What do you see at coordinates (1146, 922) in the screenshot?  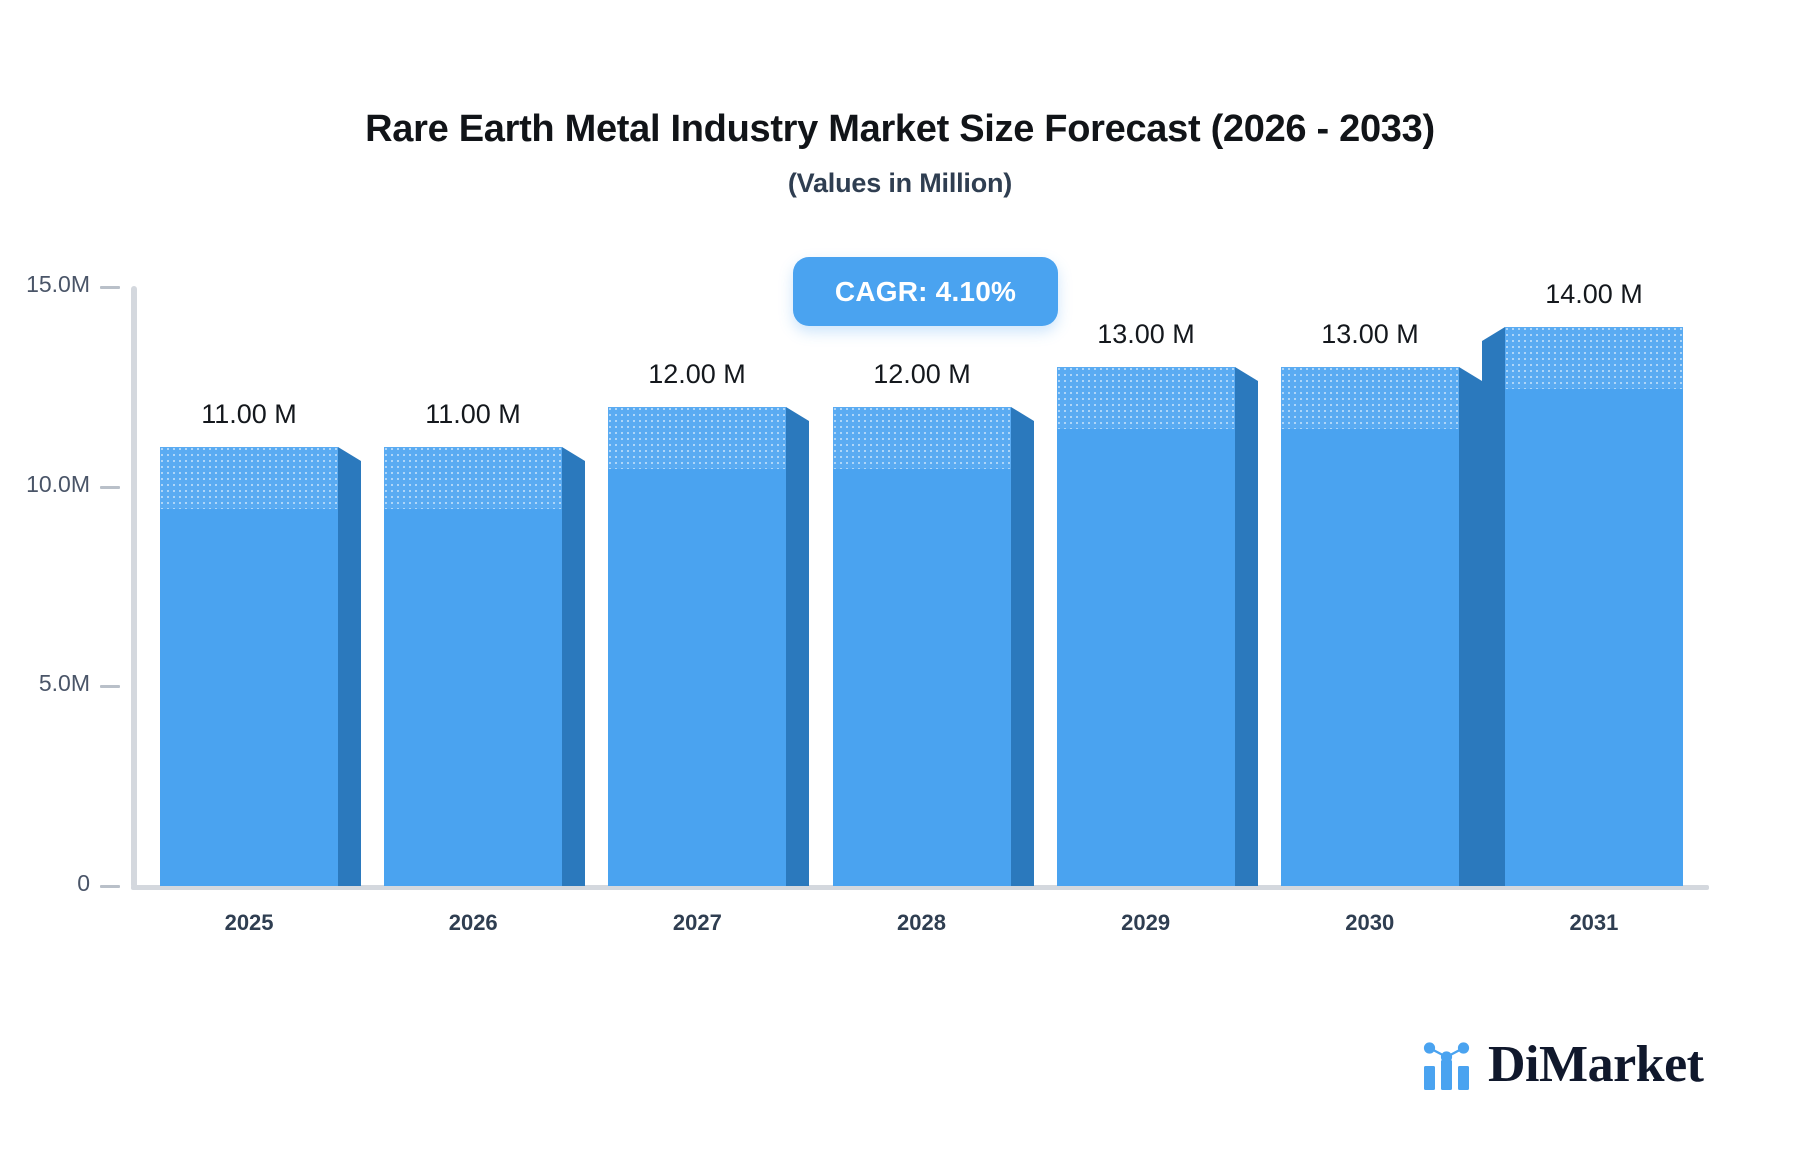 I see `x-axis-tick-label: 2029` at bounding box center [1146, 922].